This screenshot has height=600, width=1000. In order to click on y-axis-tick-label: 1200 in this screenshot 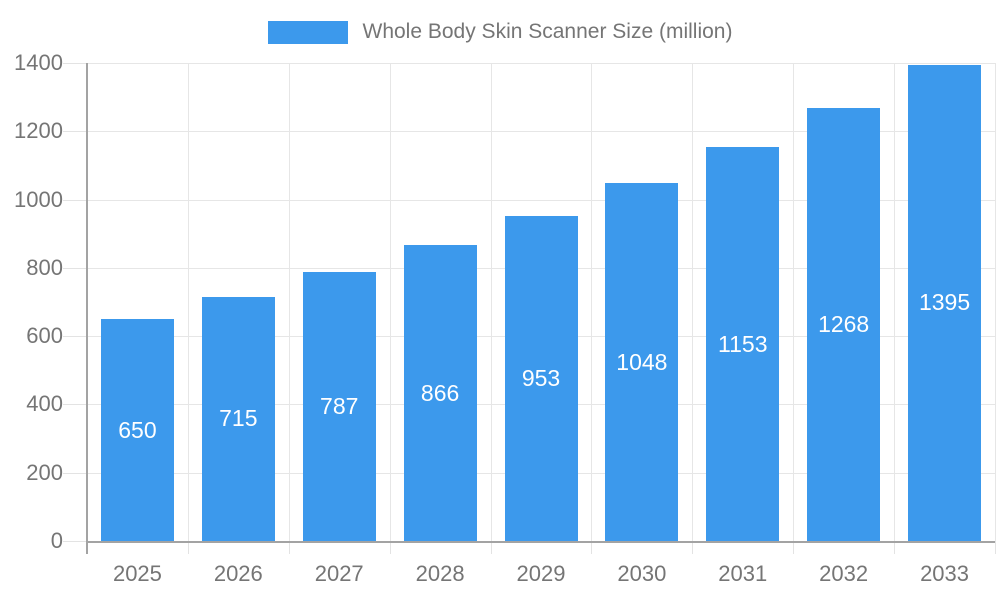, I will do `click(38, 131)`.